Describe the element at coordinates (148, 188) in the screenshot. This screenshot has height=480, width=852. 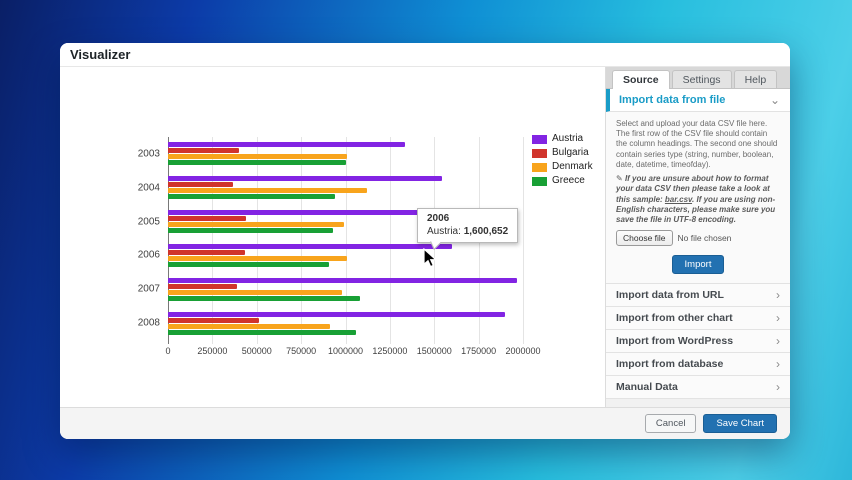
I see `y-category-label: 2004` at that location.